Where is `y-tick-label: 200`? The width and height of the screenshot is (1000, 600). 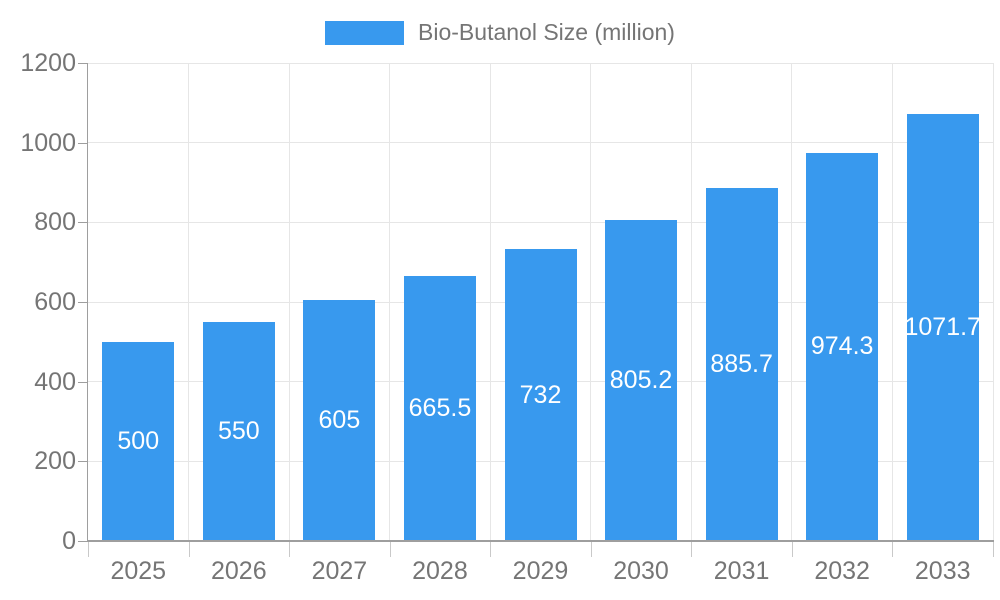
y-tick-label: 200 is located at coordinates (55, 461).